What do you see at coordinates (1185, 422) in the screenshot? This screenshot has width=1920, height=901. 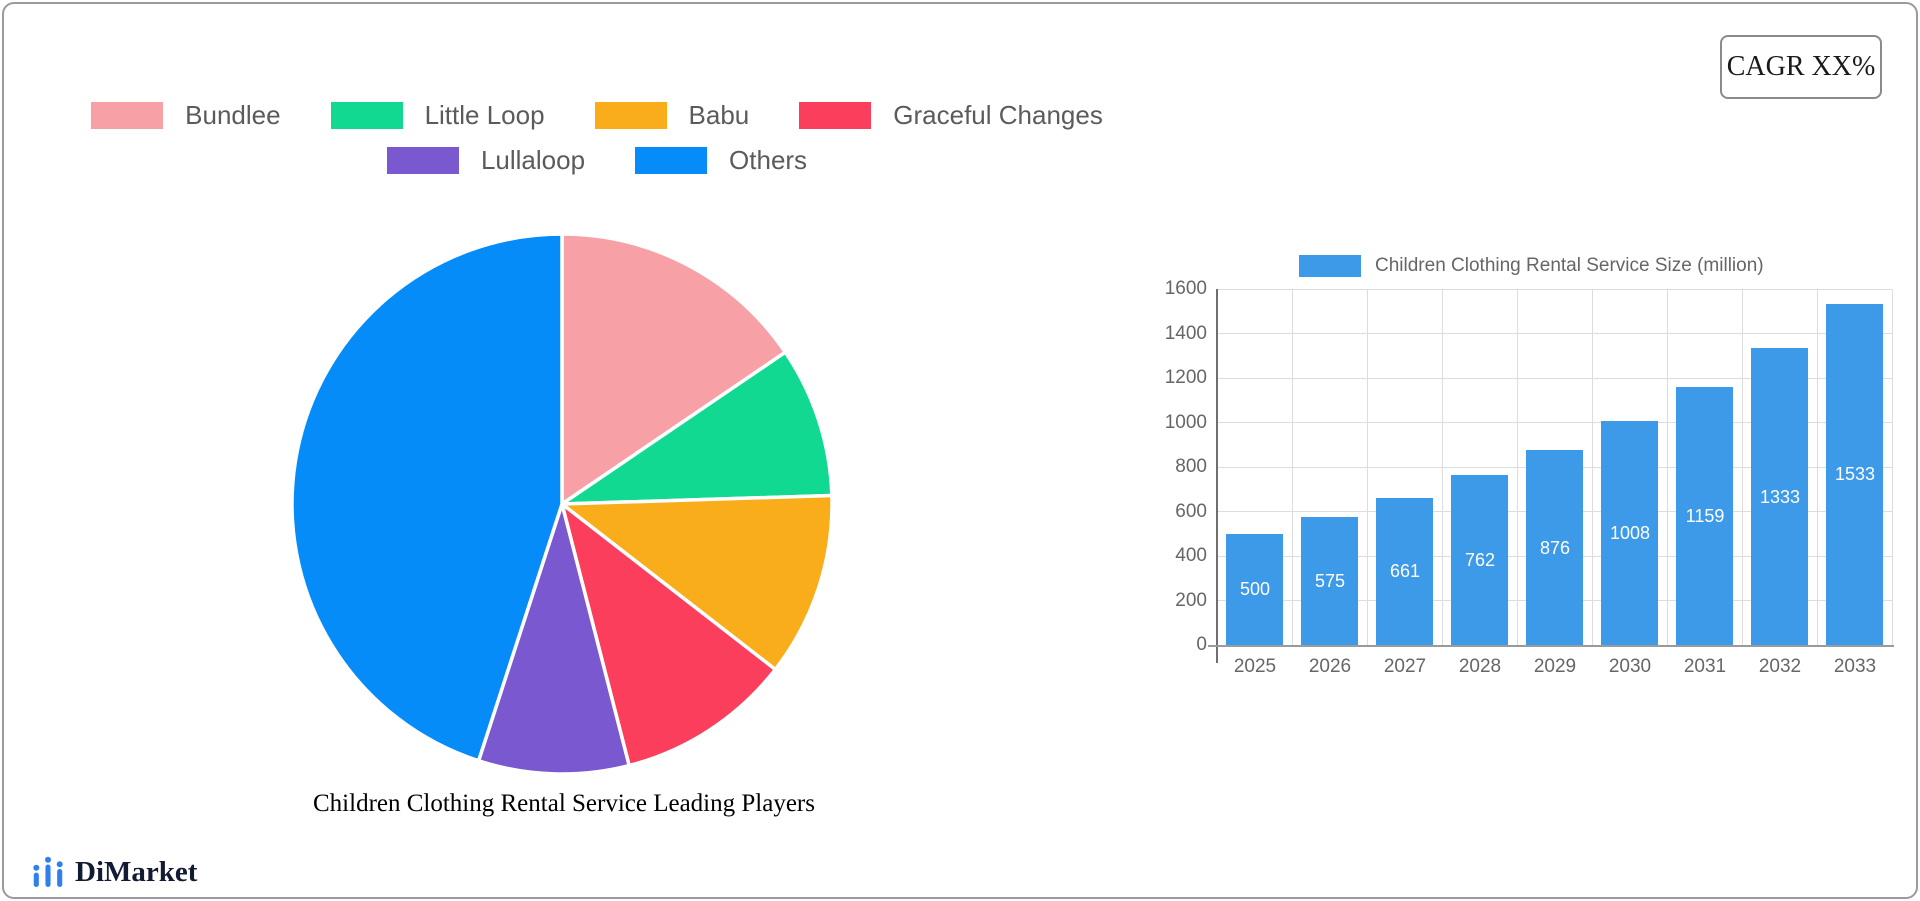 I see `y-axis-tick-label: 1000` at bounding box center [1185, 422].